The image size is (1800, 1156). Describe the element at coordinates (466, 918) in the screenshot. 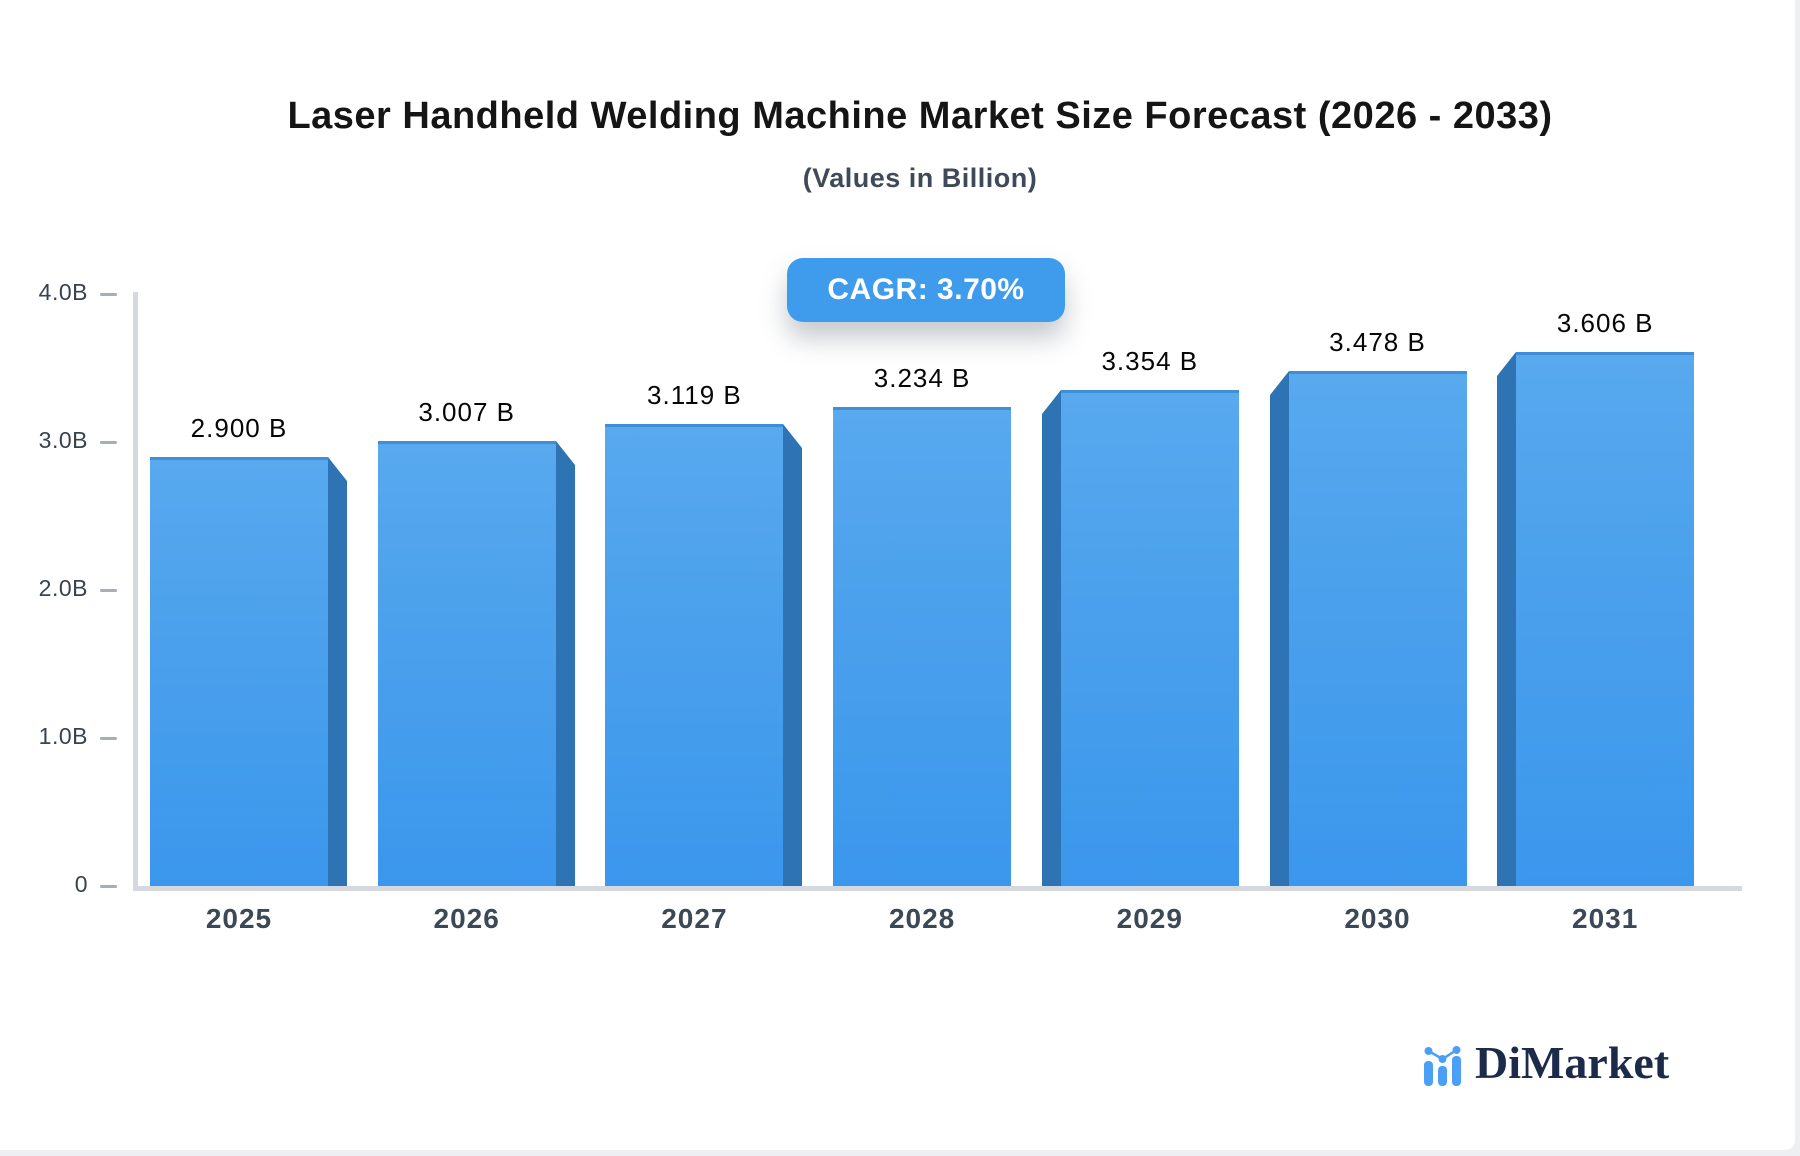

I see `x-axis-label-2026: 2026` at that location.